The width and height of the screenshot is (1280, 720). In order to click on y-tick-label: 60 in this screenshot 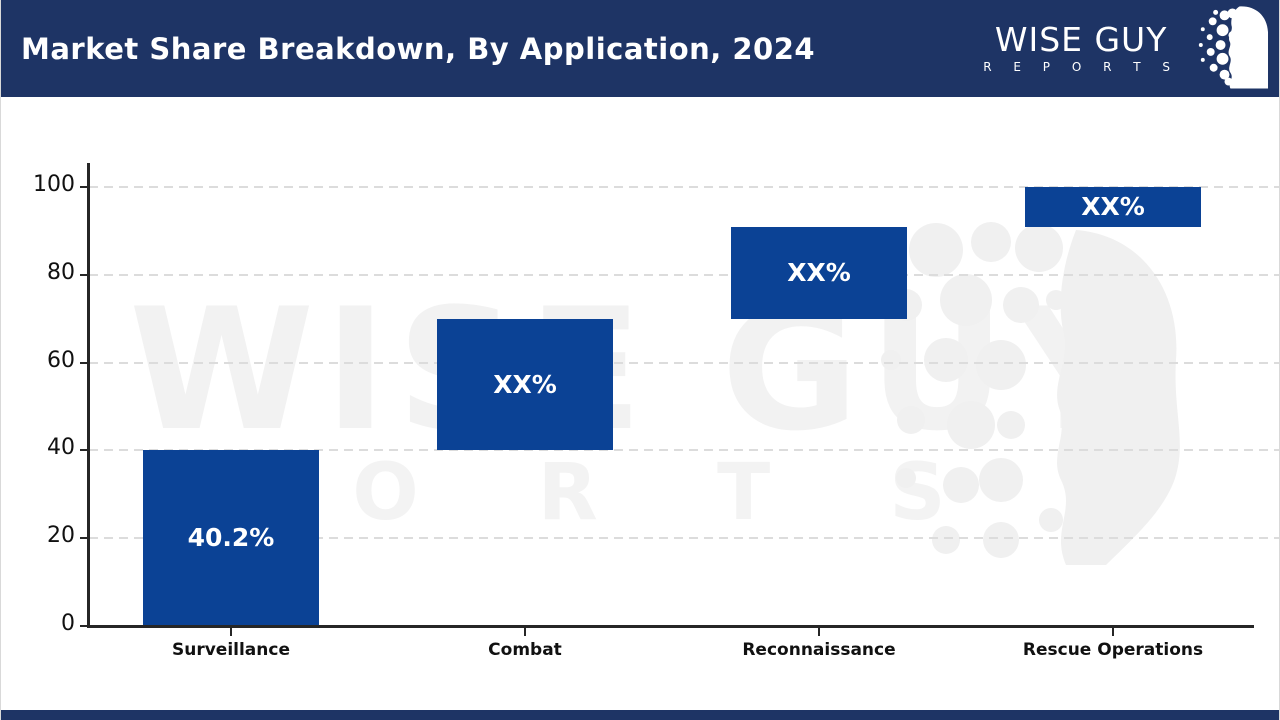, I will do `click(61, 360)`.